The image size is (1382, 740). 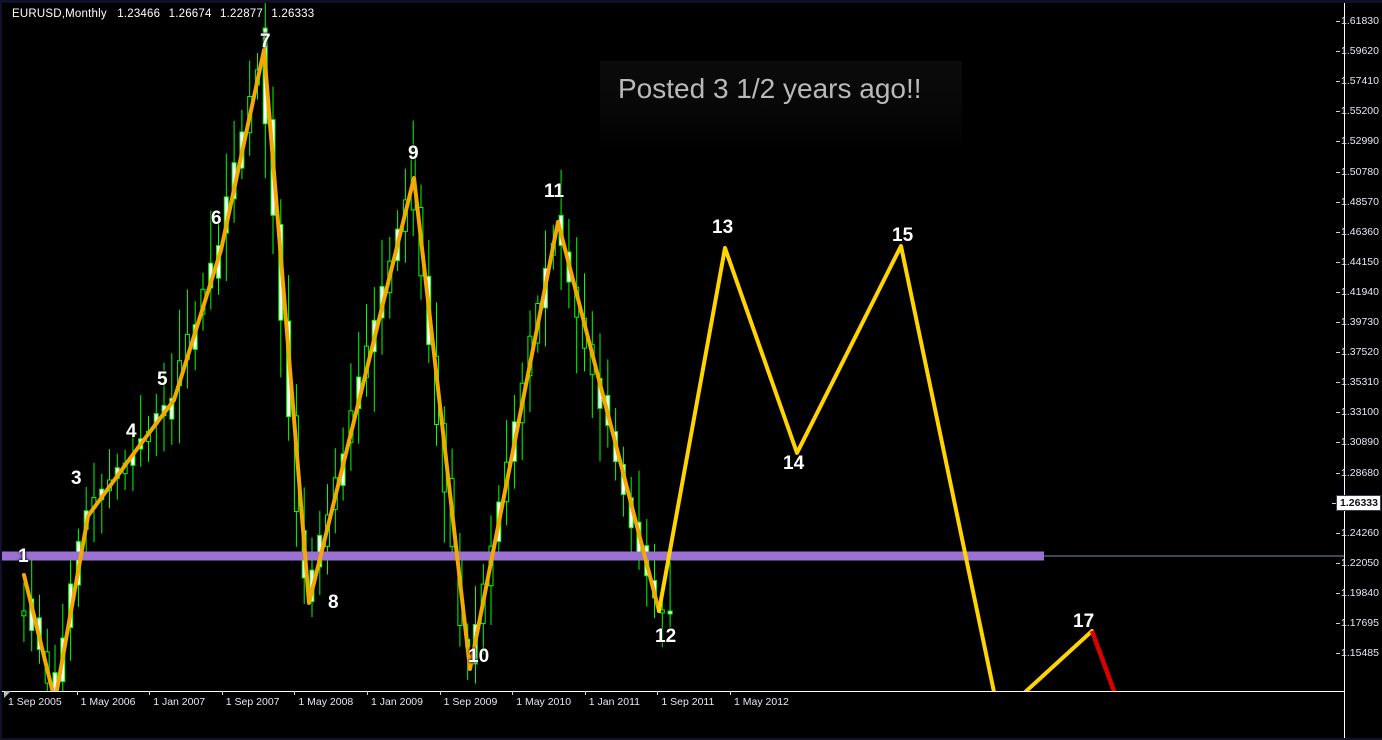 What do you see at coordinates (1360, 231) in the screenshot?
I see `price-value: 1.46360` at bounding box center [1360, 231].